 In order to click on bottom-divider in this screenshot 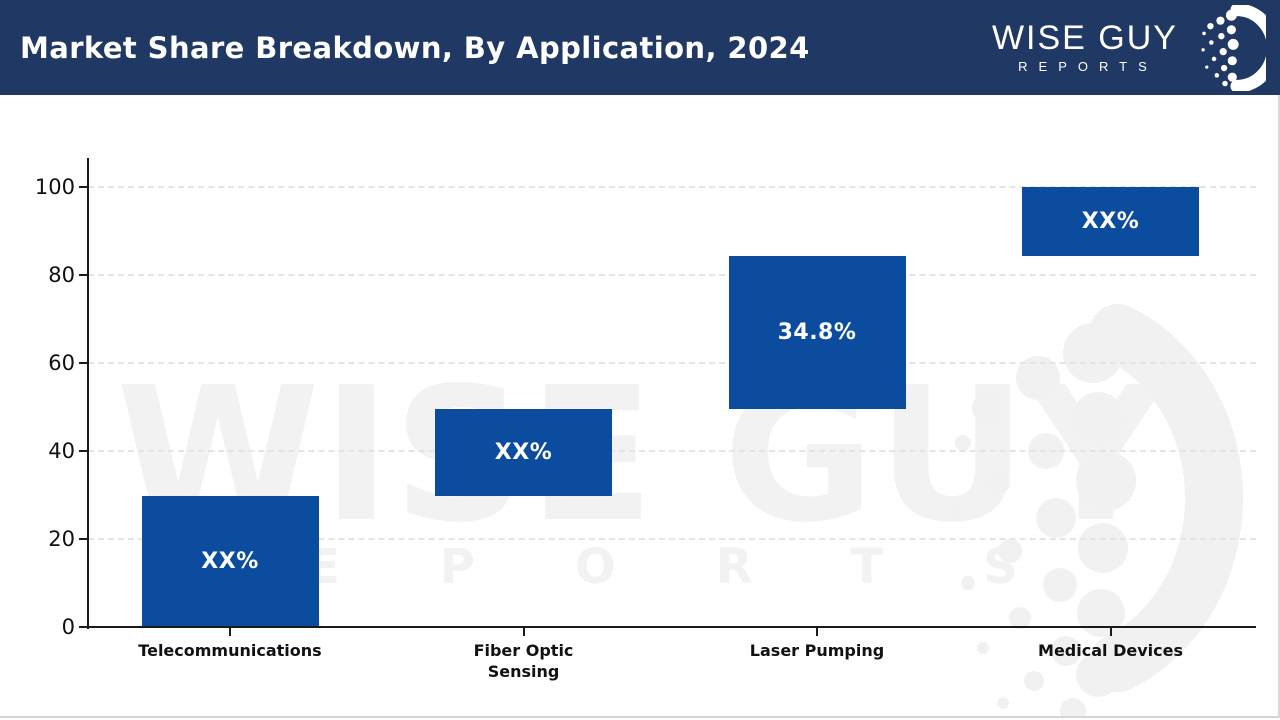, I will do `click(640, 717)`.